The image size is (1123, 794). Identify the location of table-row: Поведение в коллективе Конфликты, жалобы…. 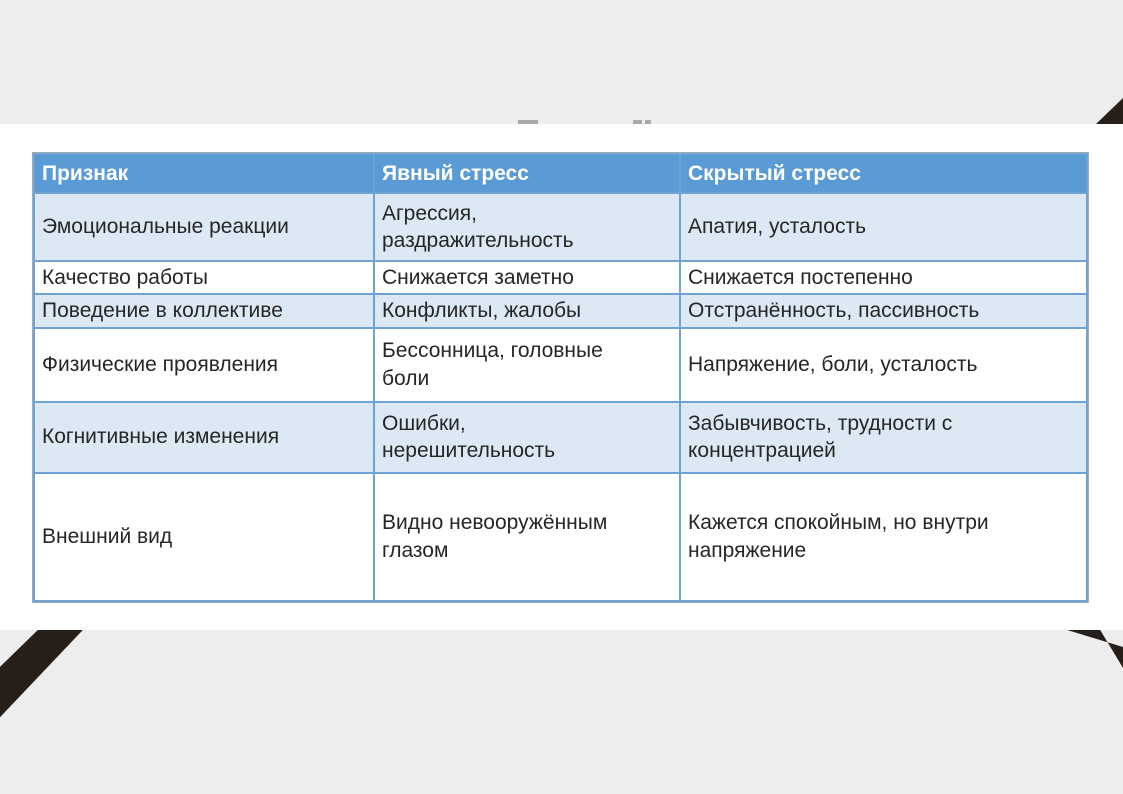
(560, 311).